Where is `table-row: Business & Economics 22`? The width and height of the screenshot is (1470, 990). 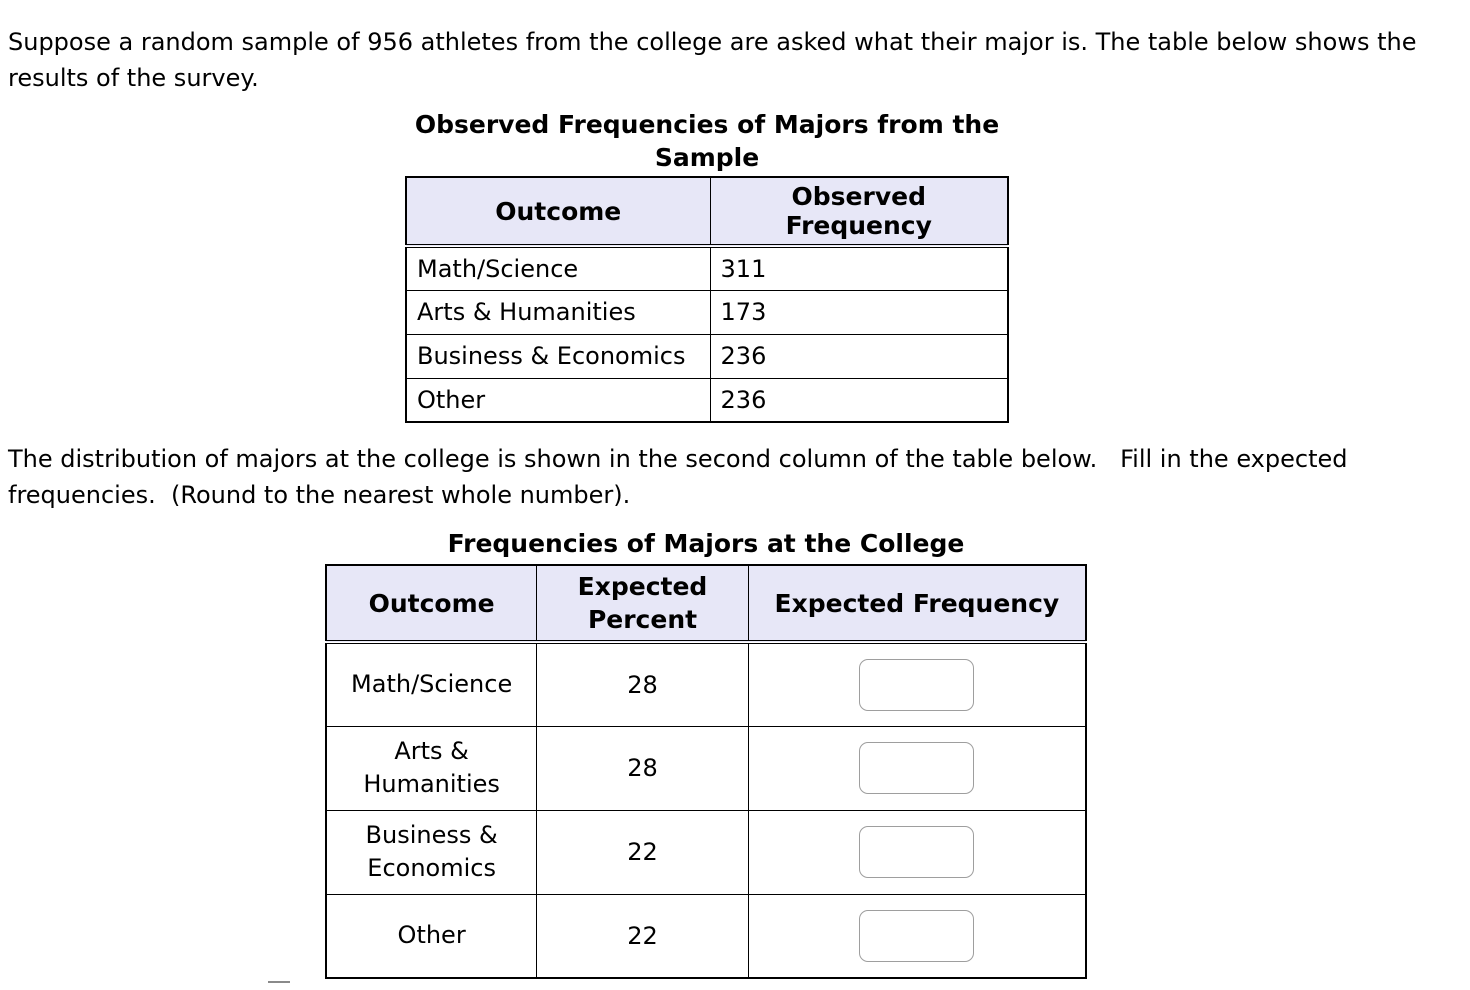
table-row: Business & Economics 22 is located at coordinates (706, 852).